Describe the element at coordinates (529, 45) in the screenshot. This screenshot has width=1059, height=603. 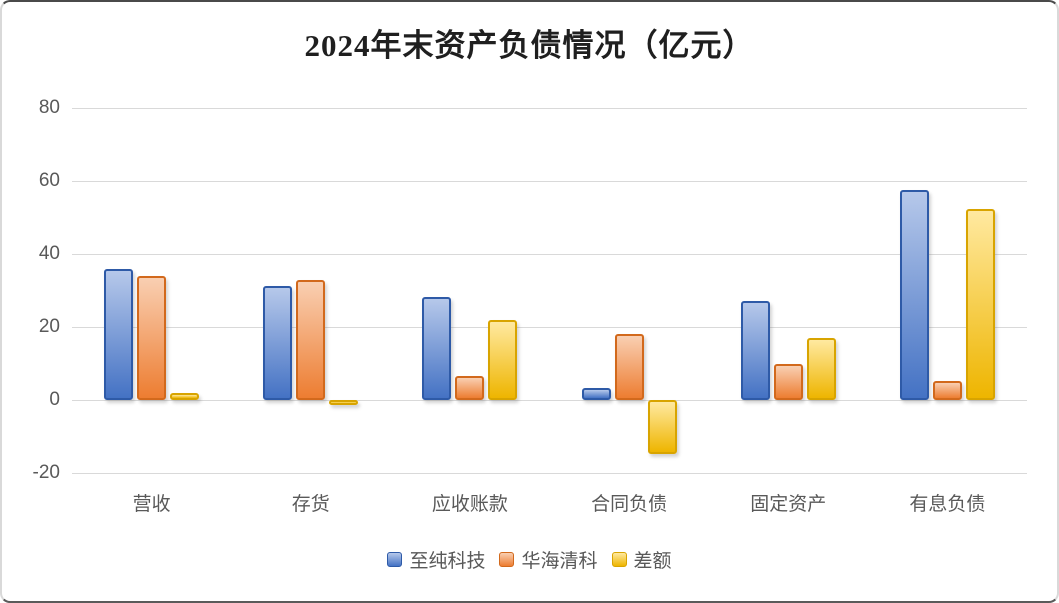
I see `chart-title: 2024年末资产负债情况（亿元）` at that location.